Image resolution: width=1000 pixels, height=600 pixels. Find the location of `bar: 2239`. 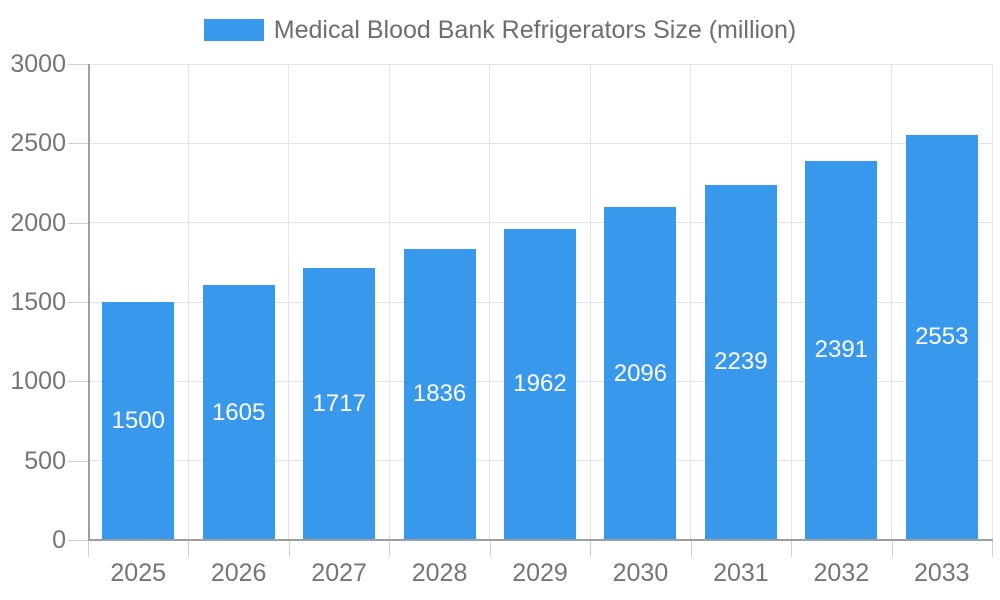

bar: 2239 is located at coordinates (740, 362).